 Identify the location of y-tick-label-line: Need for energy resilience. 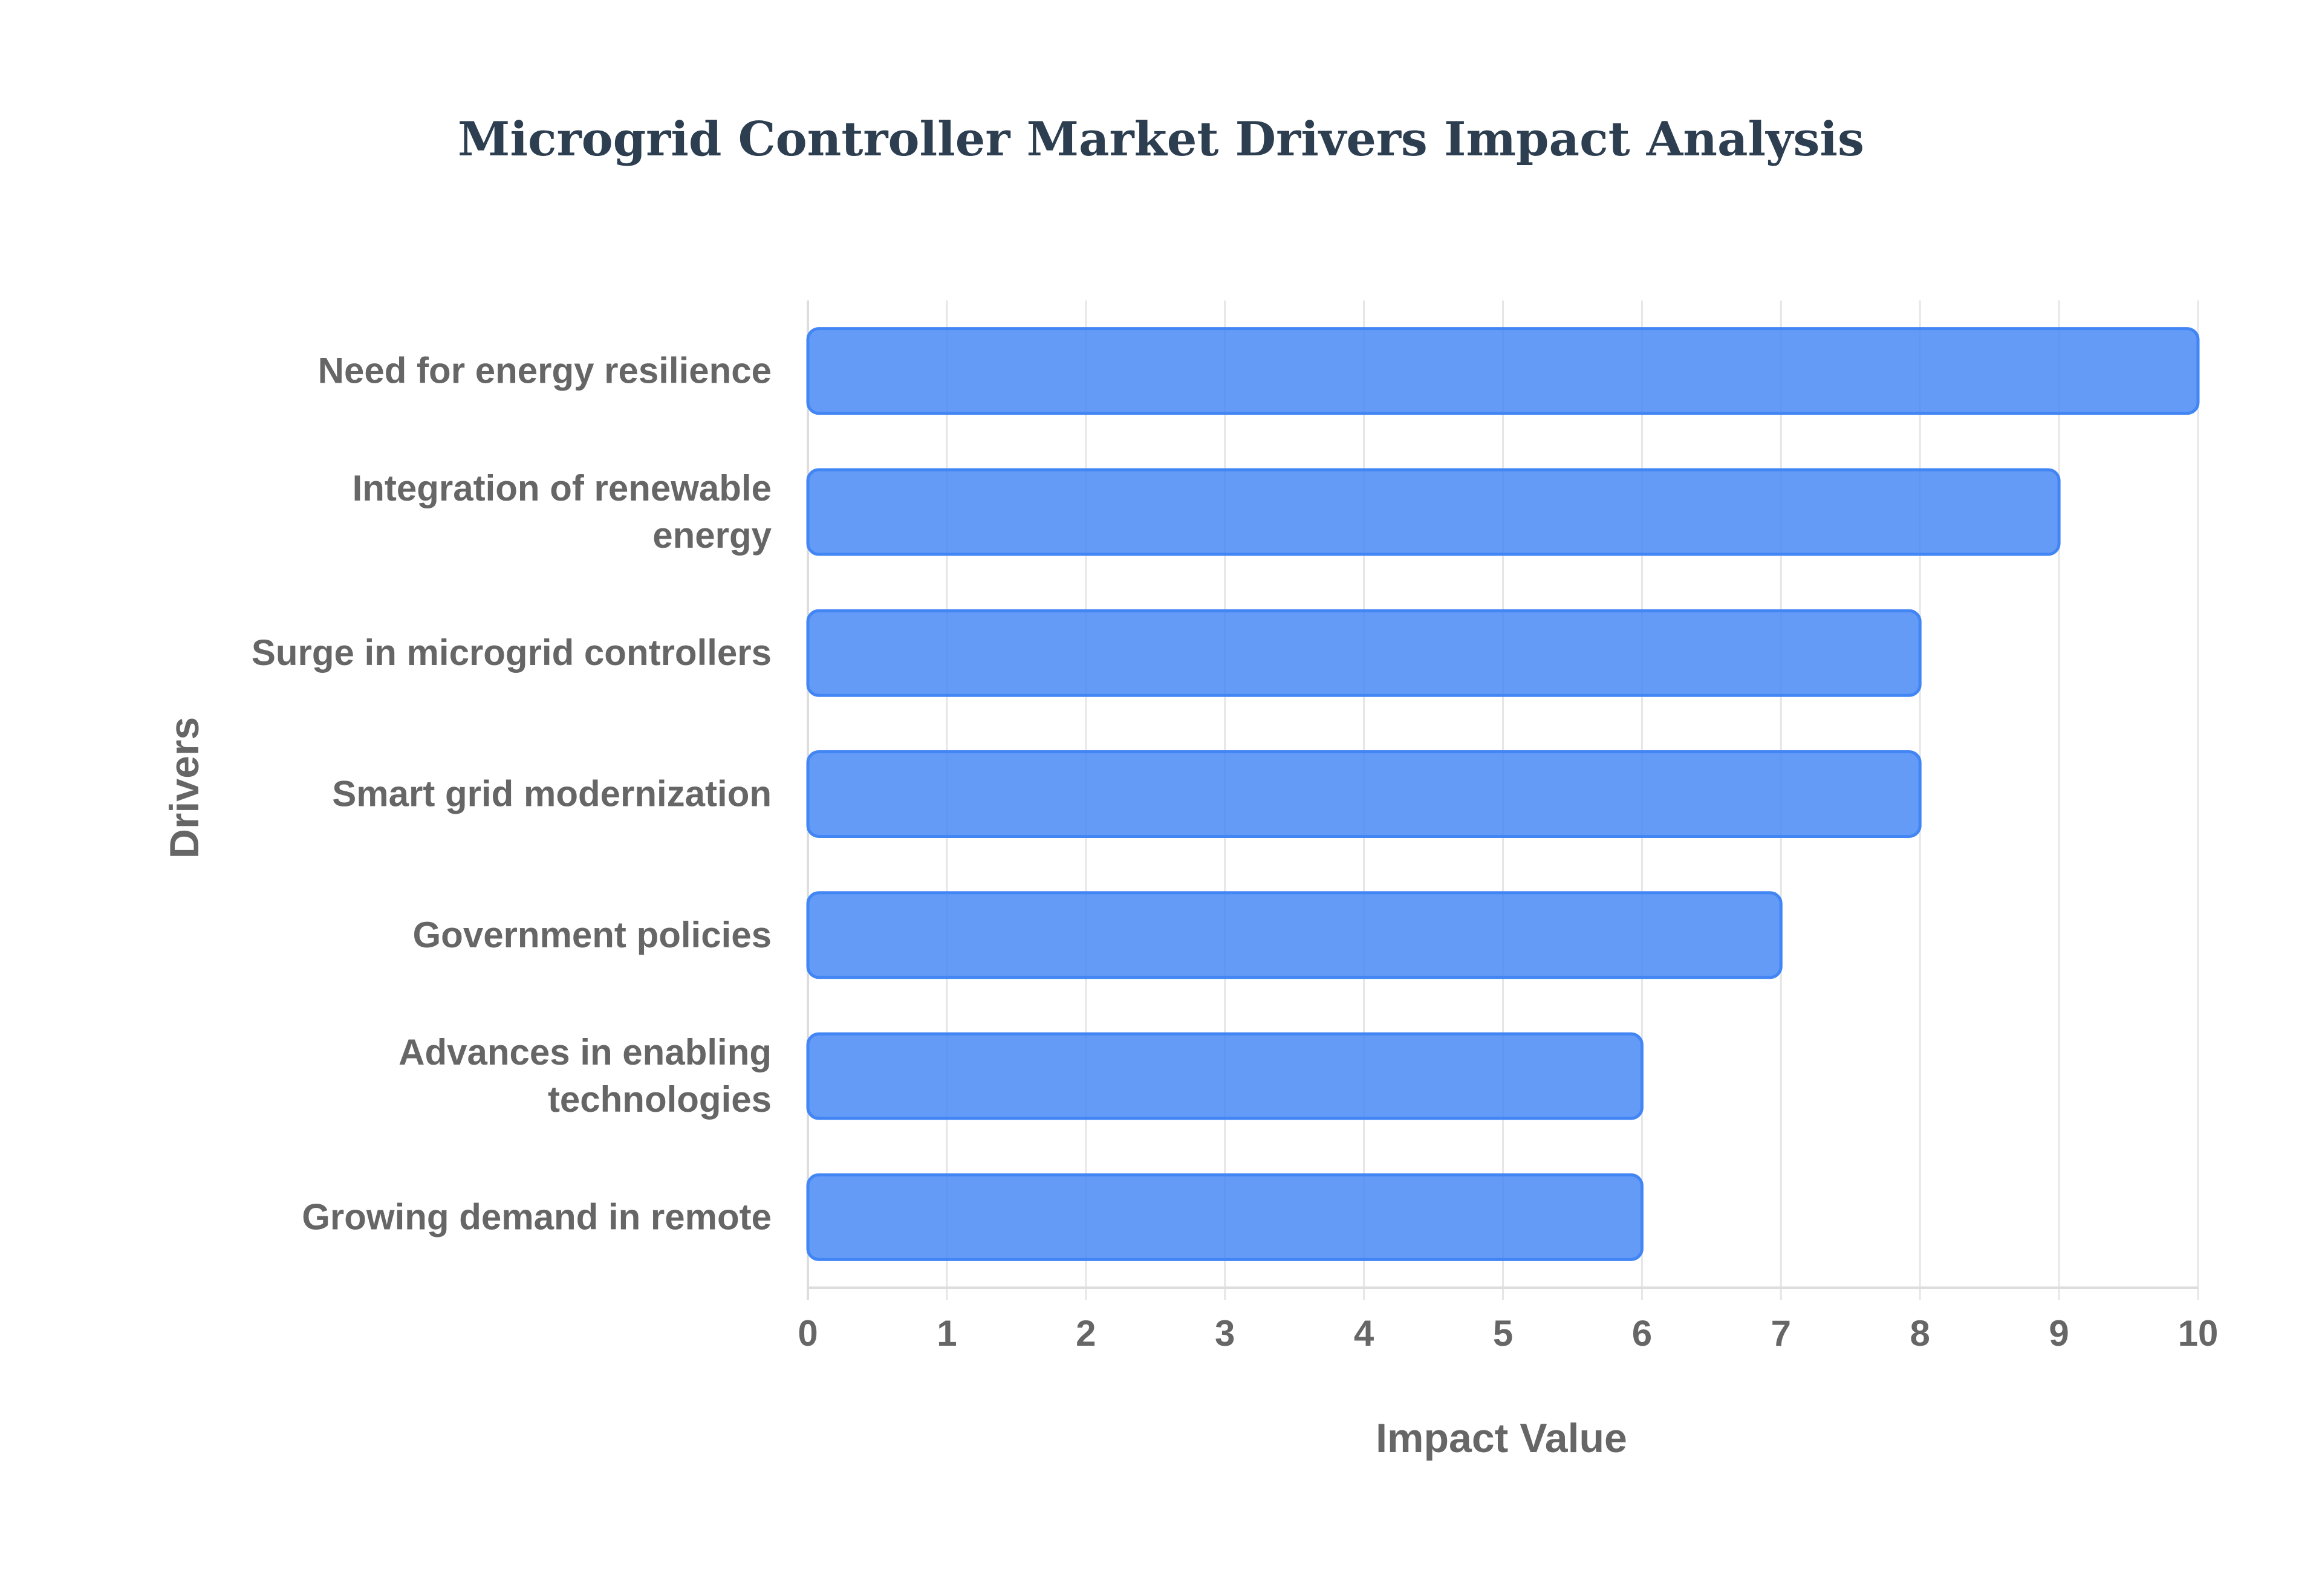
(545, 371).